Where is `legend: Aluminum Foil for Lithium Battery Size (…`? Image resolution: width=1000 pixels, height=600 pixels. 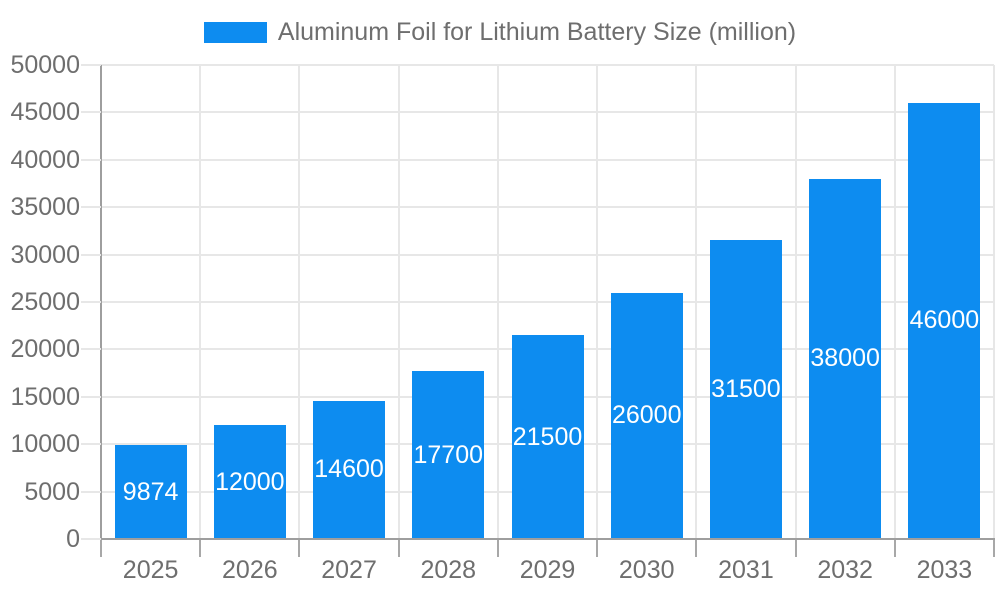 legend: Aluminum Foil for Lithium Battery Size (… is located at coordinates (500, 32).